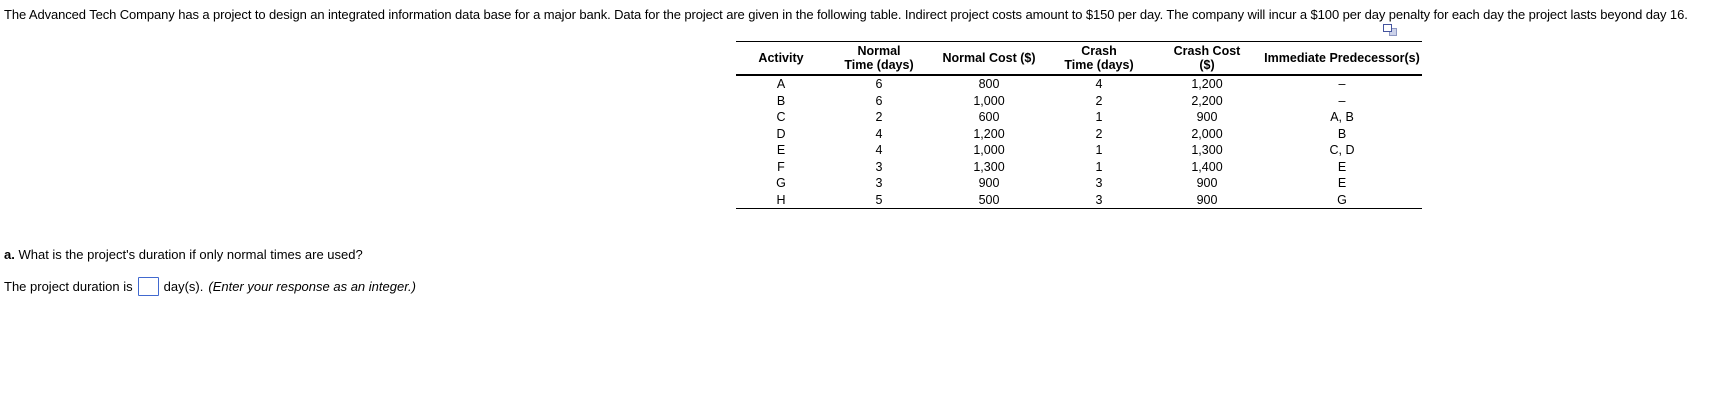 Image resolution: width=1736 pixels, height=404 pixels. I want to click on cell-normal-cost: 600, so click(989, 117).